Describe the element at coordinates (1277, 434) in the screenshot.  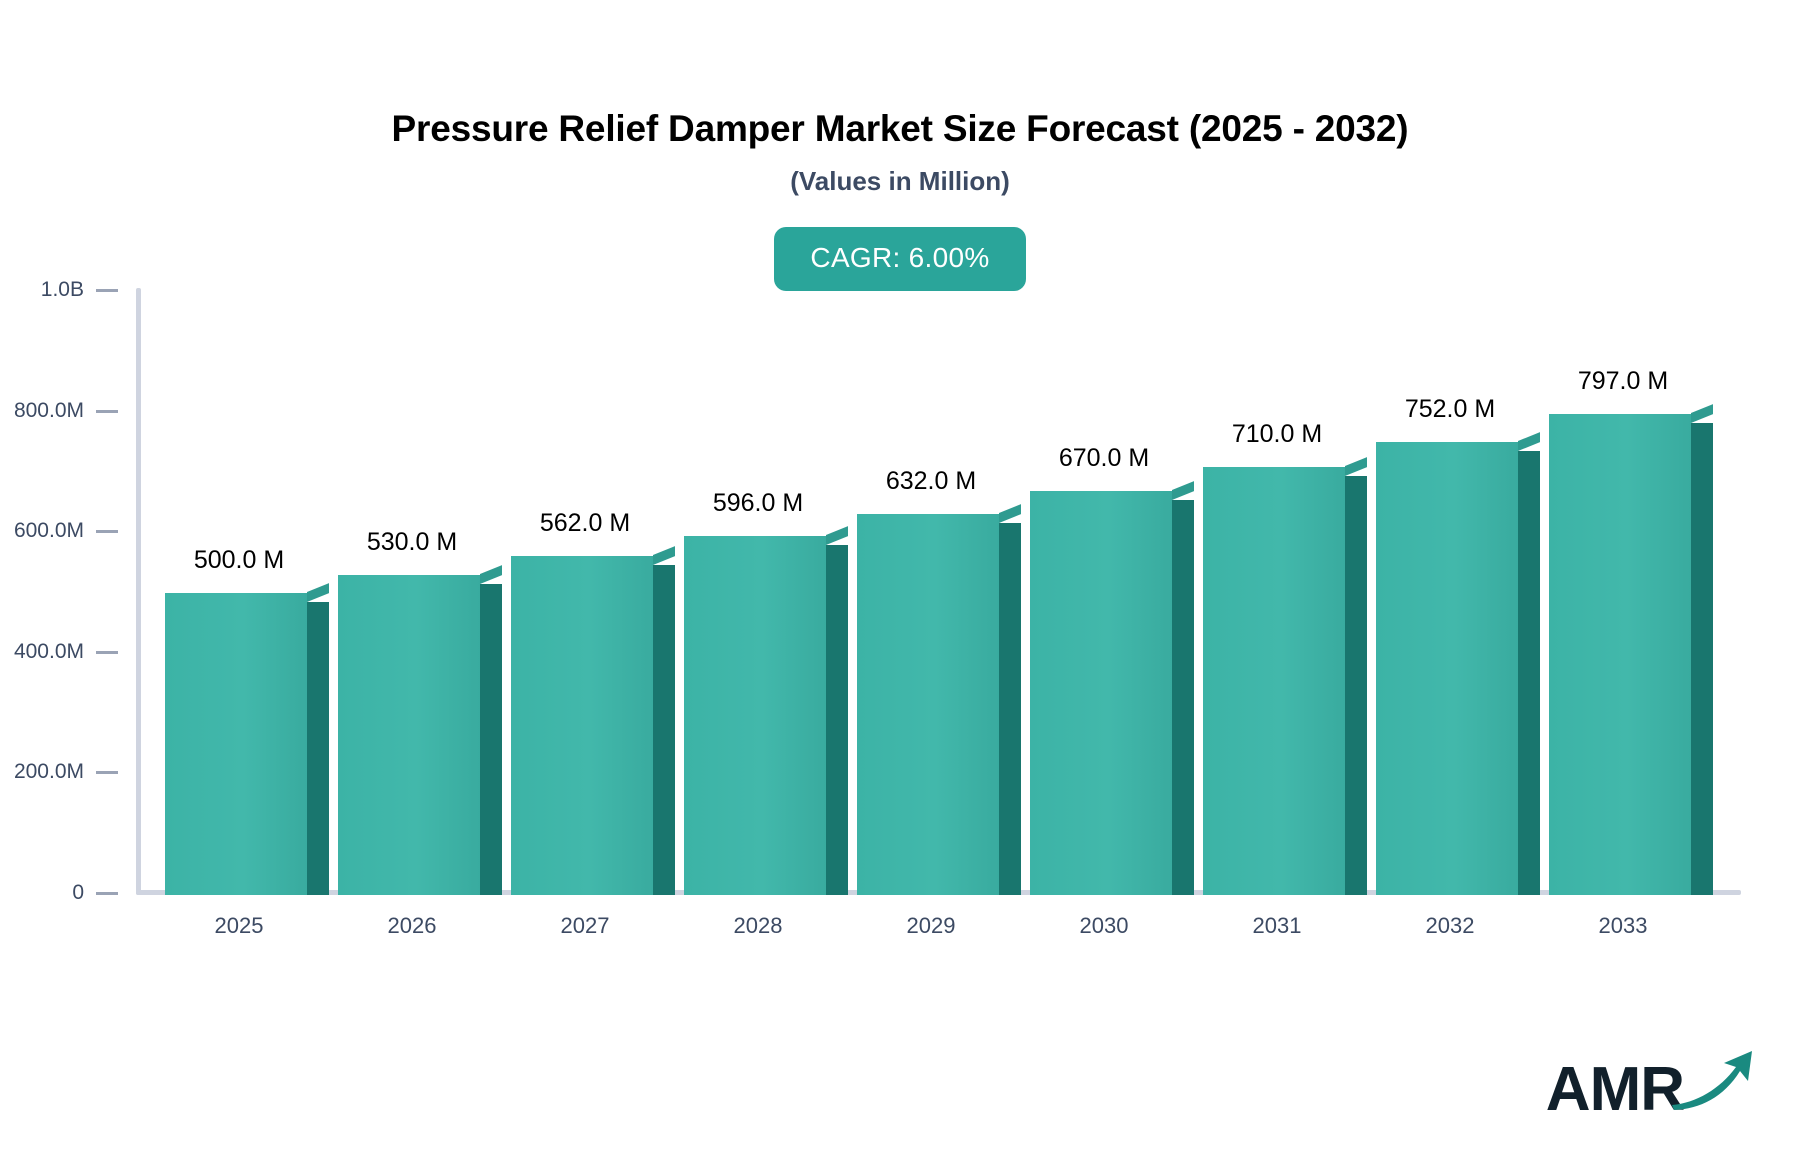
I see `bar-value-label: 710.0 M` at that location.